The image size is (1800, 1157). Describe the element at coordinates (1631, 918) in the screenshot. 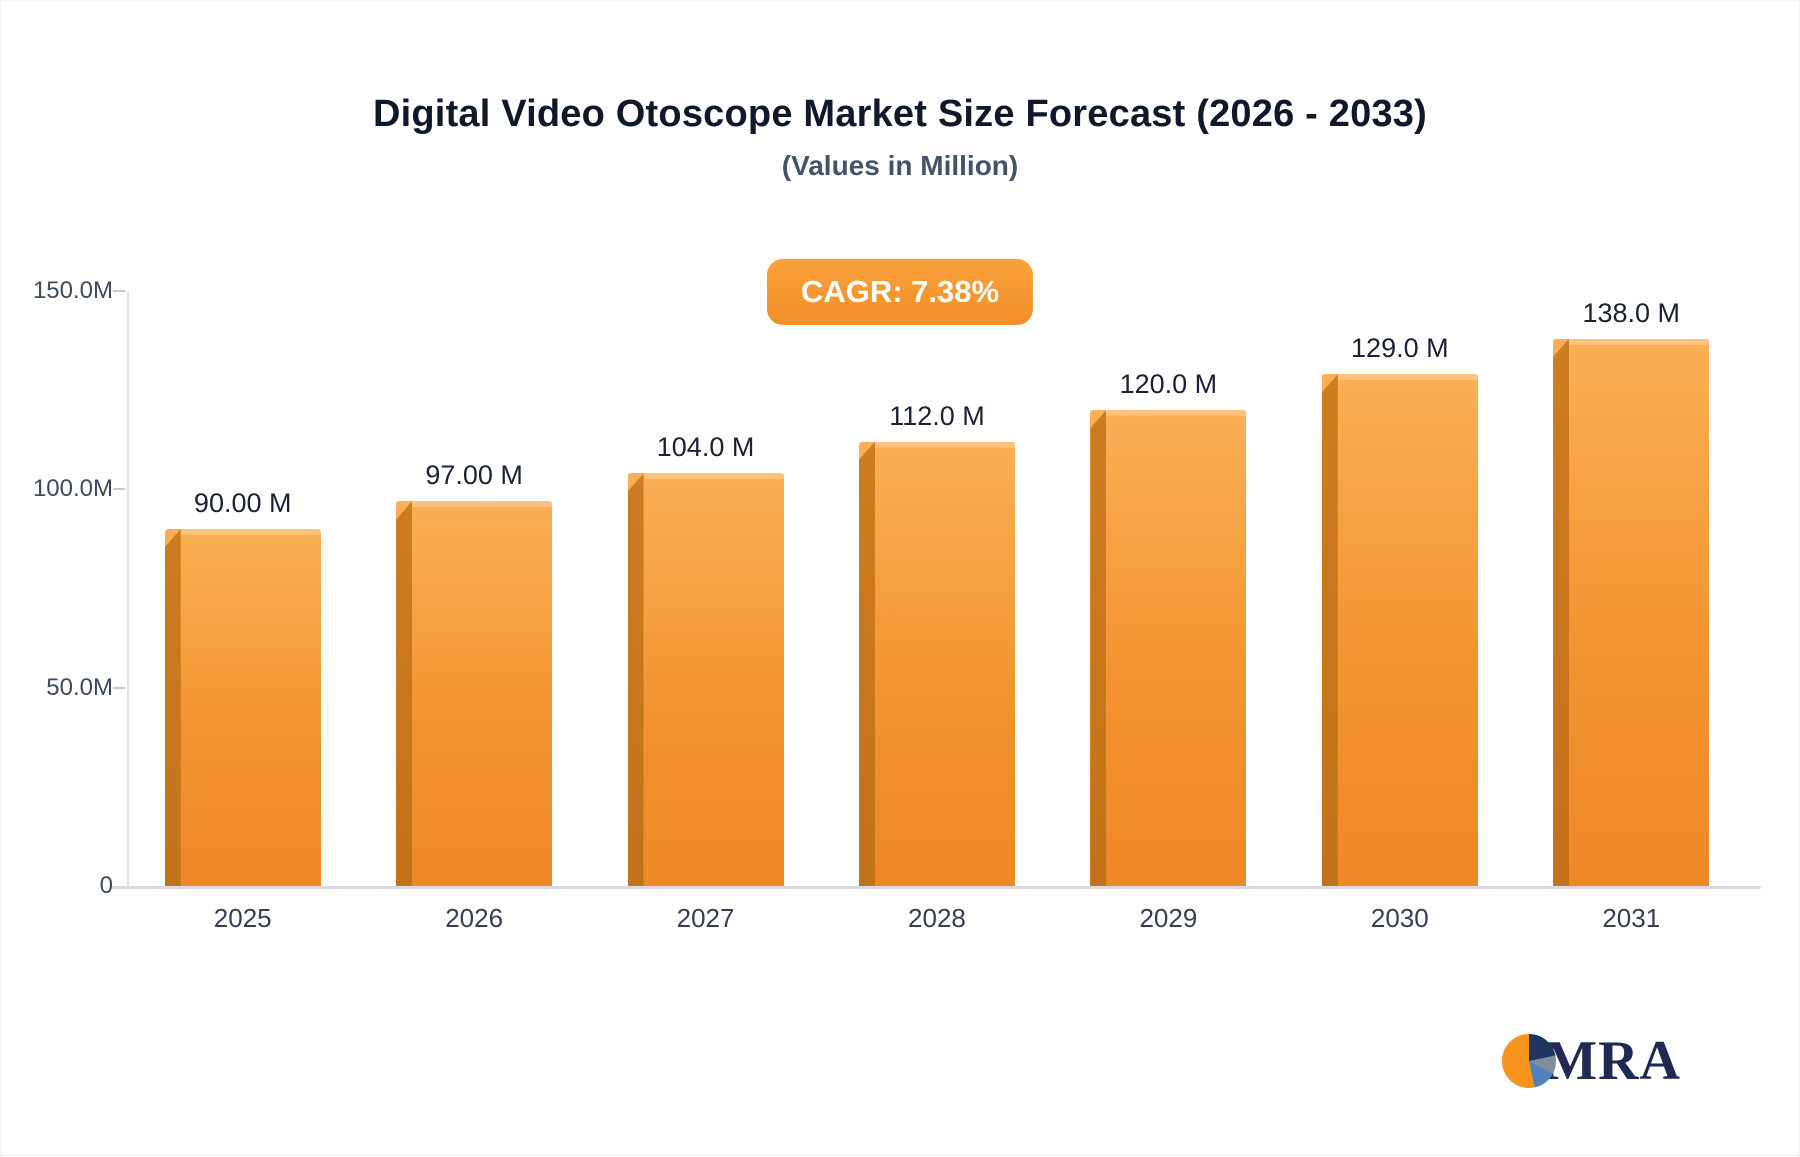

I see `x-tick-label: 2031` at that location.